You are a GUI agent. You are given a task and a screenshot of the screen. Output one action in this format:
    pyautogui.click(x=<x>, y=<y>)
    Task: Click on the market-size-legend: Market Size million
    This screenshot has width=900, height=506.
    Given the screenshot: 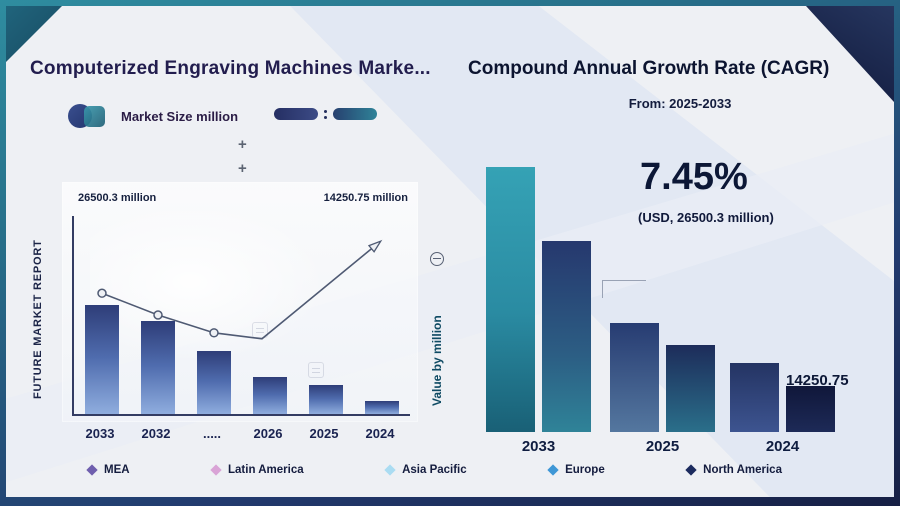 What is the action you would take?
    pyautogui.click(x=153, y=116)
    